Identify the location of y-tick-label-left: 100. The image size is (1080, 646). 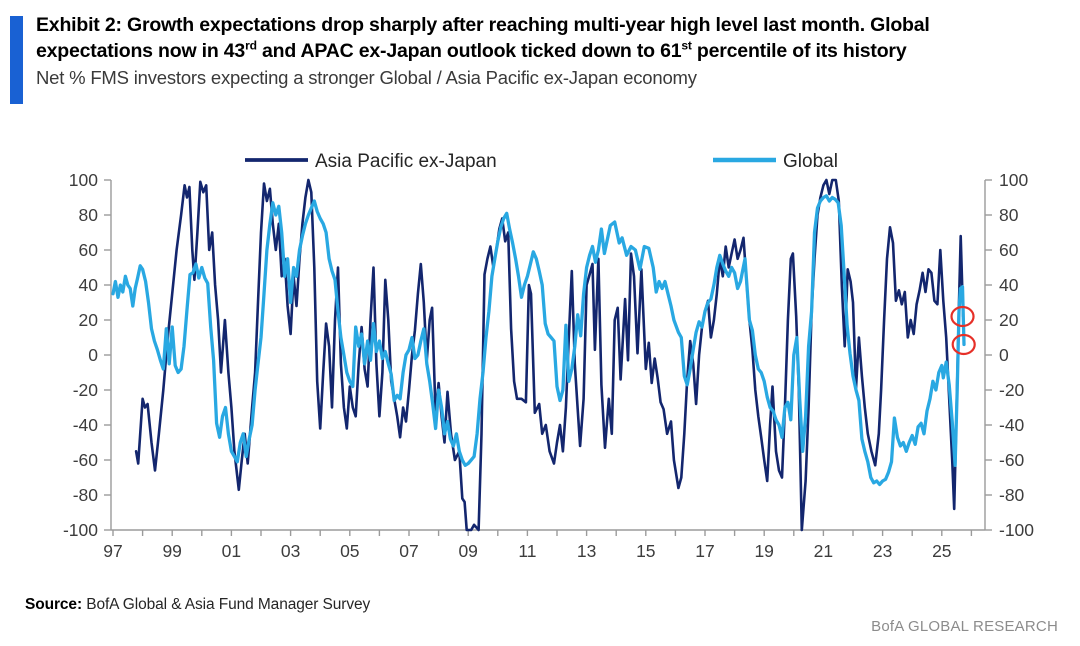
(83, 180).